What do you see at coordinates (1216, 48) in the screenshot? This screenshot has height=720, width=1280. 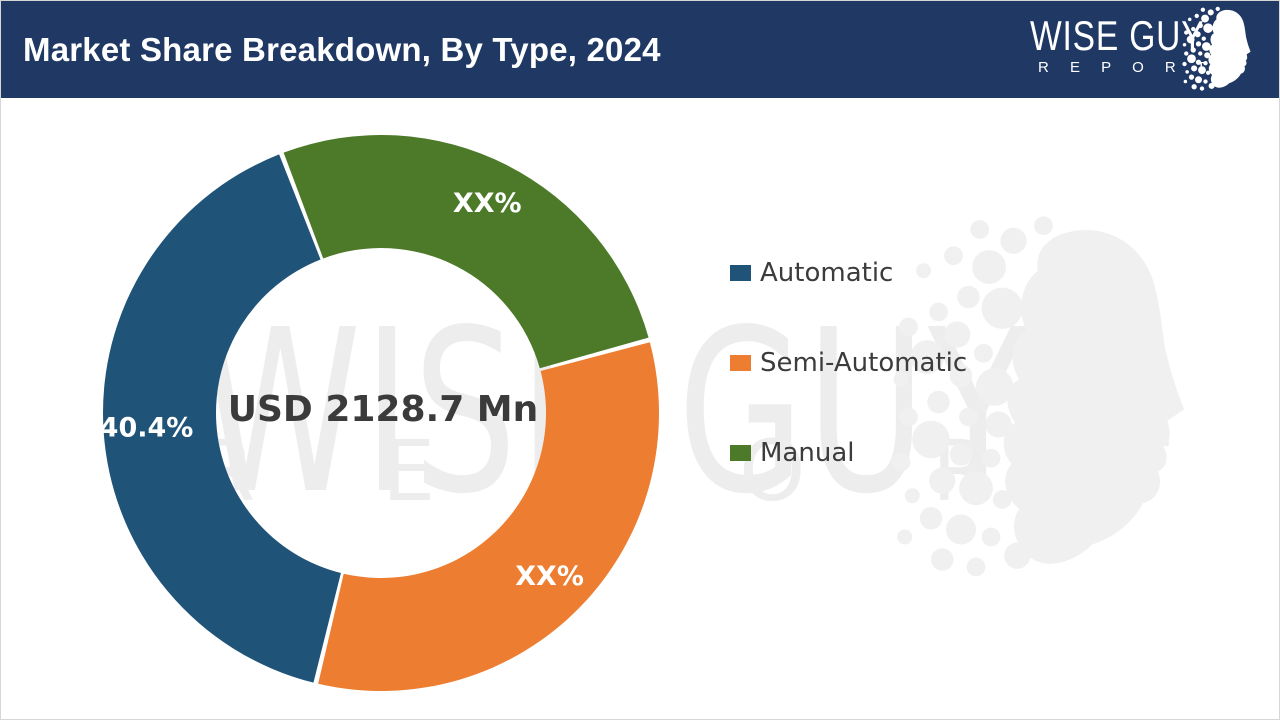 I see `logo-face-icon` at bounding box center [1216, 48].